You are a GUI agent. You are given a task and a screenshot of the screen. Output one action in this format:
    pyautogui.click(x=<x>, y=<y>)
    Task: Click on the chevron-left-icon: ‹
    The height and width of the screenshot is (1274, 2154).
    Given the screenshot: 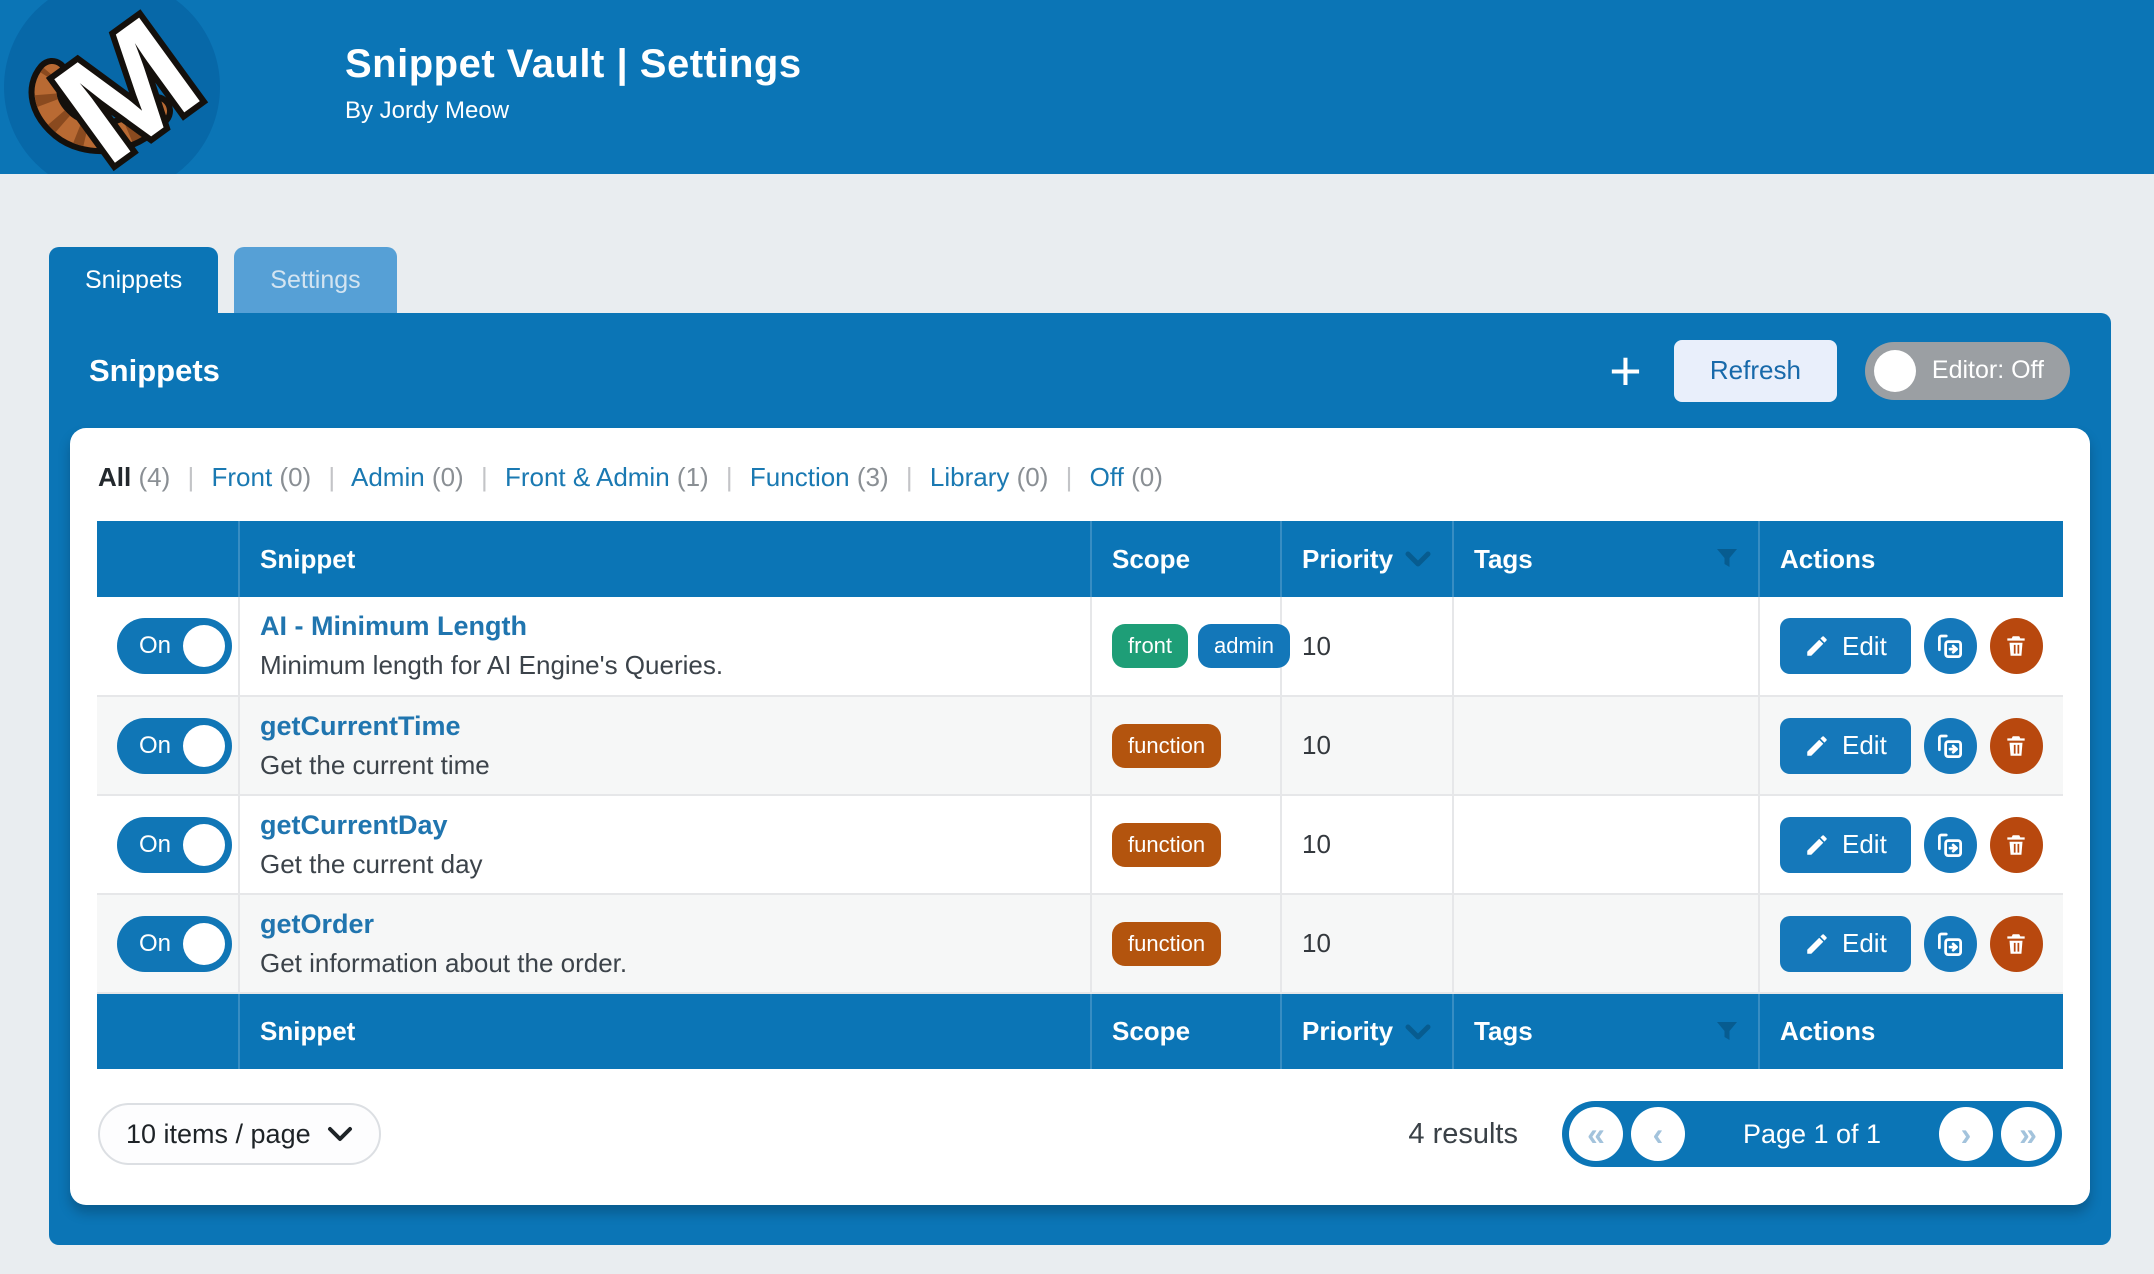 What is the action you would take?
    pyautogui.click(x=1658, y=1134)
    